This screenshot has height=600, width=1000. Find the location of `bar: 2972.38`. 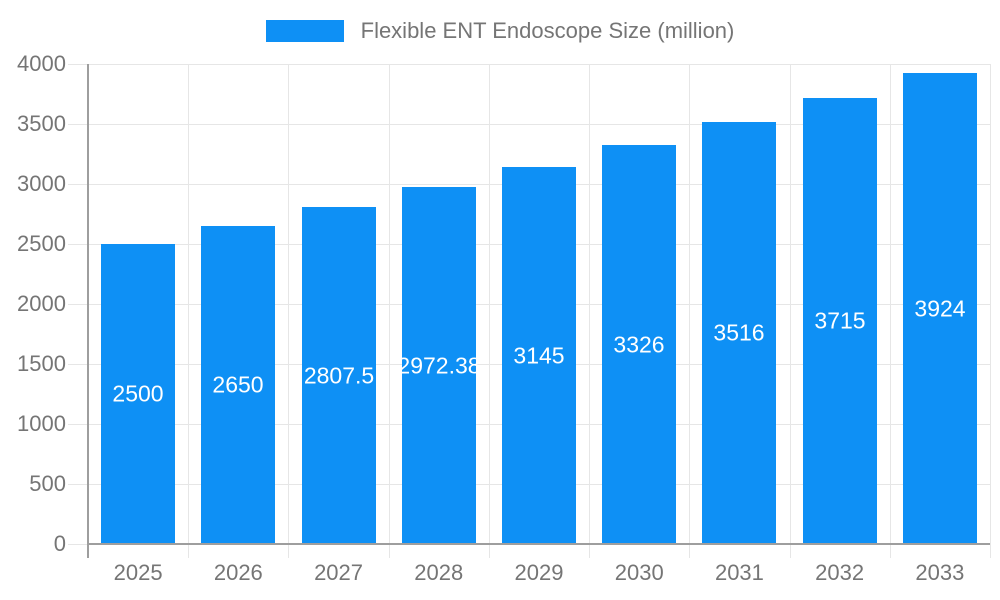

bar: 2972.38 is located at coordinates (439, 365).